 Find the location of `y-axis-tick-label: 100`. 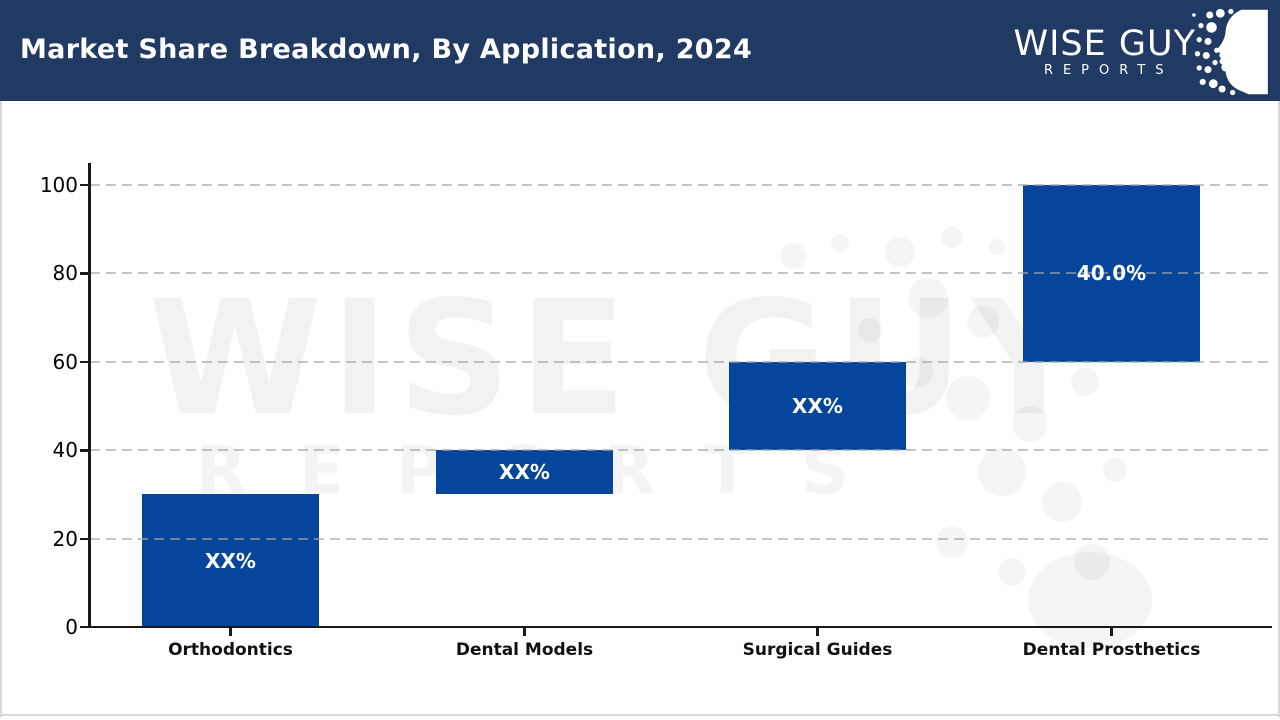

y-axis-tick-label: 100 is located at coordinates (58, 185).